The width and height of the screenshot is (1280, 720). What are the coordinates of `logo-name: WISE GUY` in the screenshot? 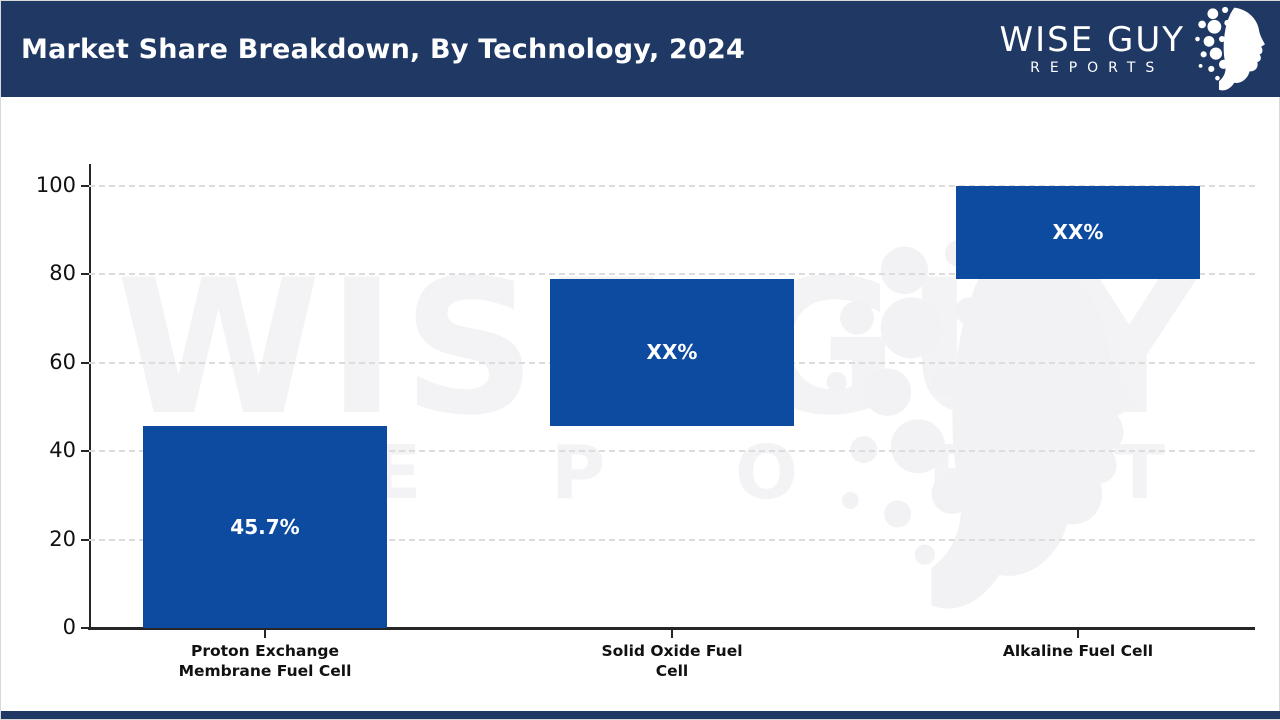 It's located at (1092, 40).